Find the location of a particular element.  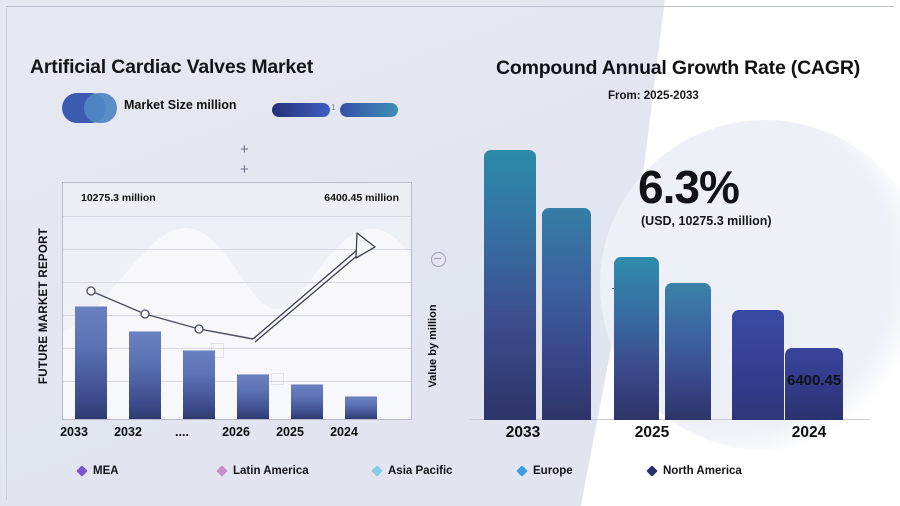

cagr-subtitle: From: 2025-2033 is located at coordinates (653, 96).